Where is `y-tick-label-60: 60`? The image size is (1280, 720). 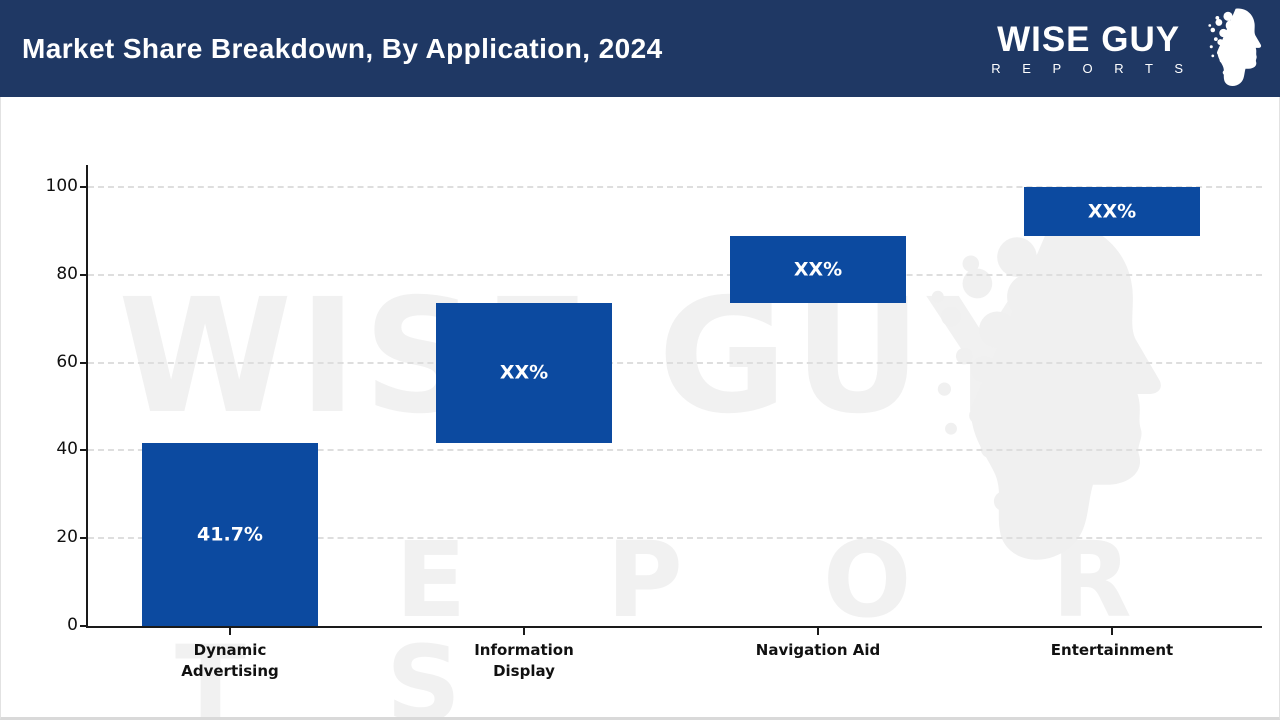 y-tick-label-60: 60 is located at coordinates (67, 362).